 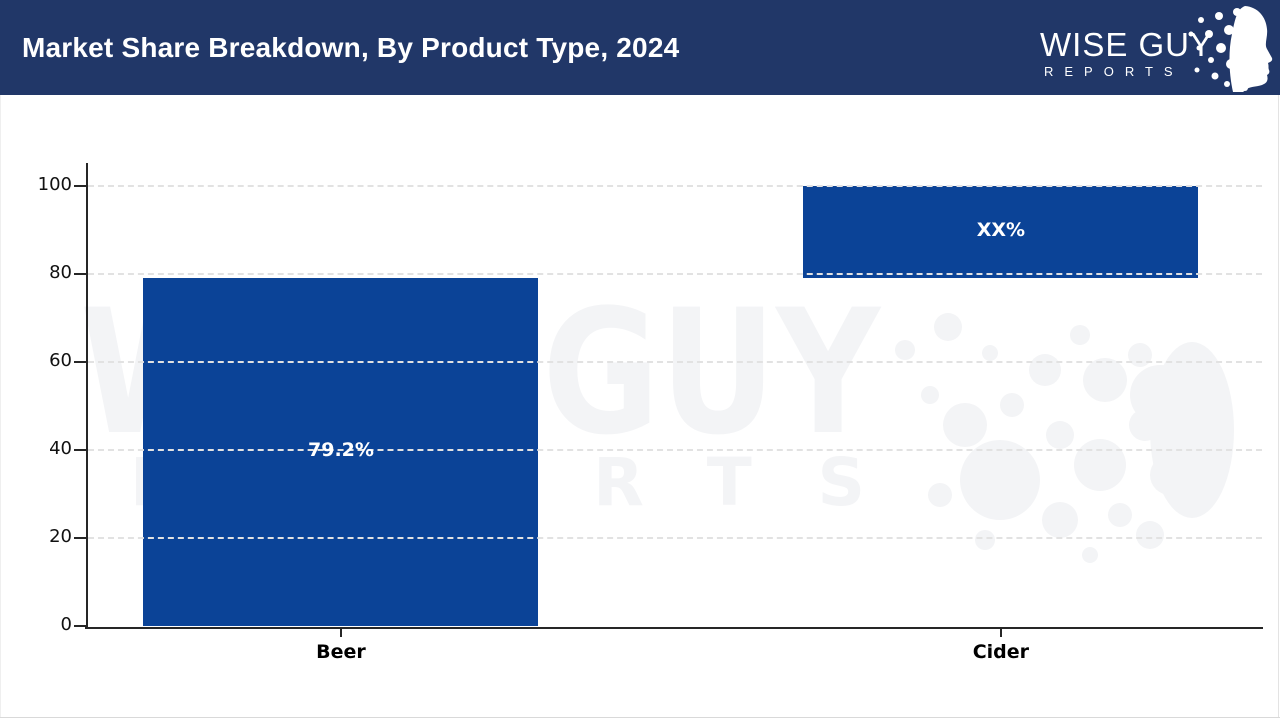 I want to click on y-tick-label-0: 0, so click(x=66, y=624).